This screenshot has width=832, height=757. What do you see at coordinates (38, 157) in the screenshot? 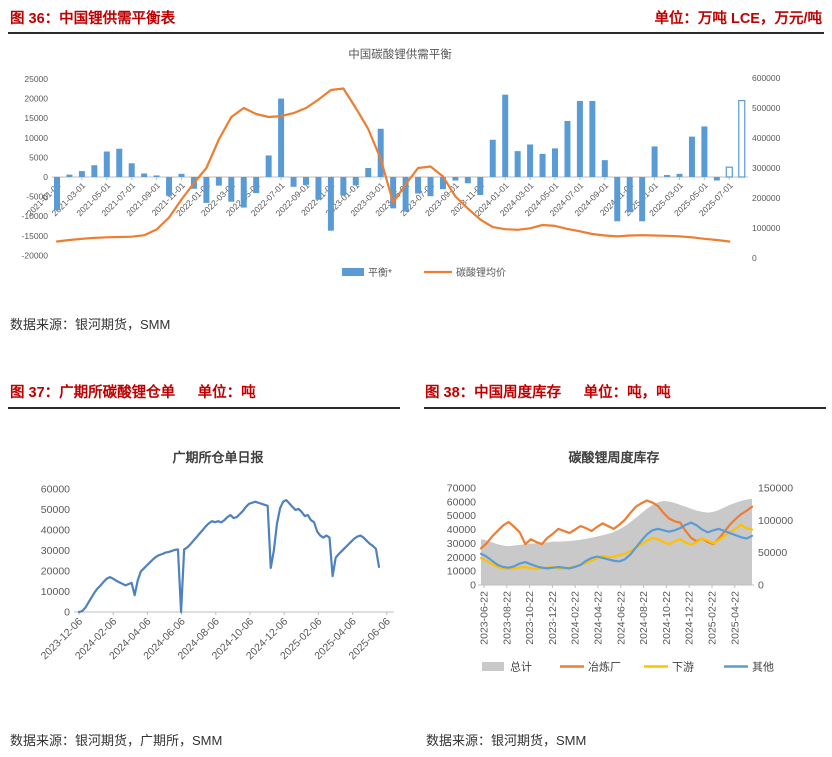
I see `svg-text: 5000` at bounding box center [38, 157].